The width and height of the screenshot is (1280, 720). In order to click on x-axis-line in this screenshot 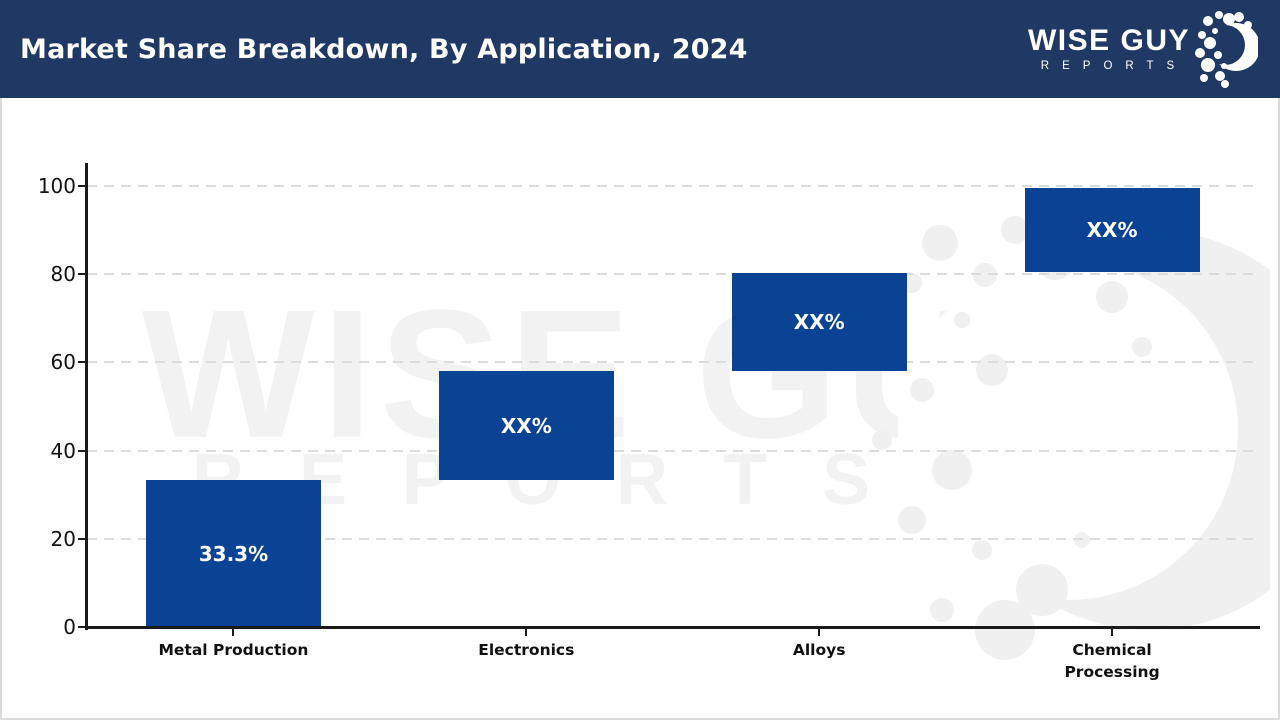, I will do `click(672, 627)`.